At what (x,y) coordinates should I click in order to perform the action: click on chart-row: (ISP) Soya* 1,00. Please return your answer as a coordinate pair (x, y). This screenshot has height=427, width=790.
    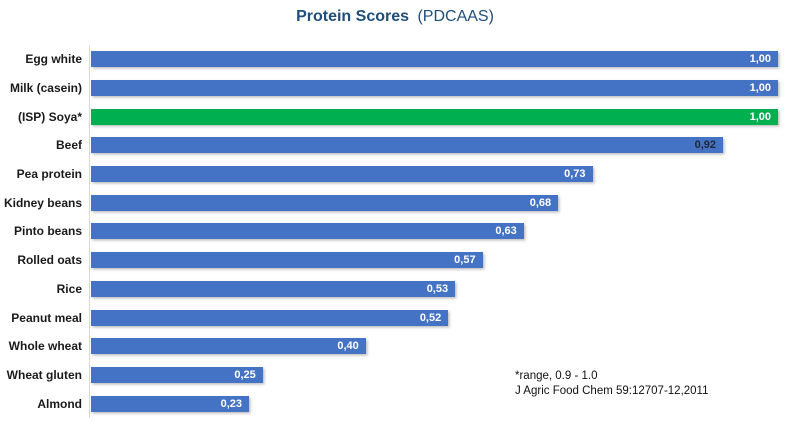
    Looking at the image, I should click on (395, 116).